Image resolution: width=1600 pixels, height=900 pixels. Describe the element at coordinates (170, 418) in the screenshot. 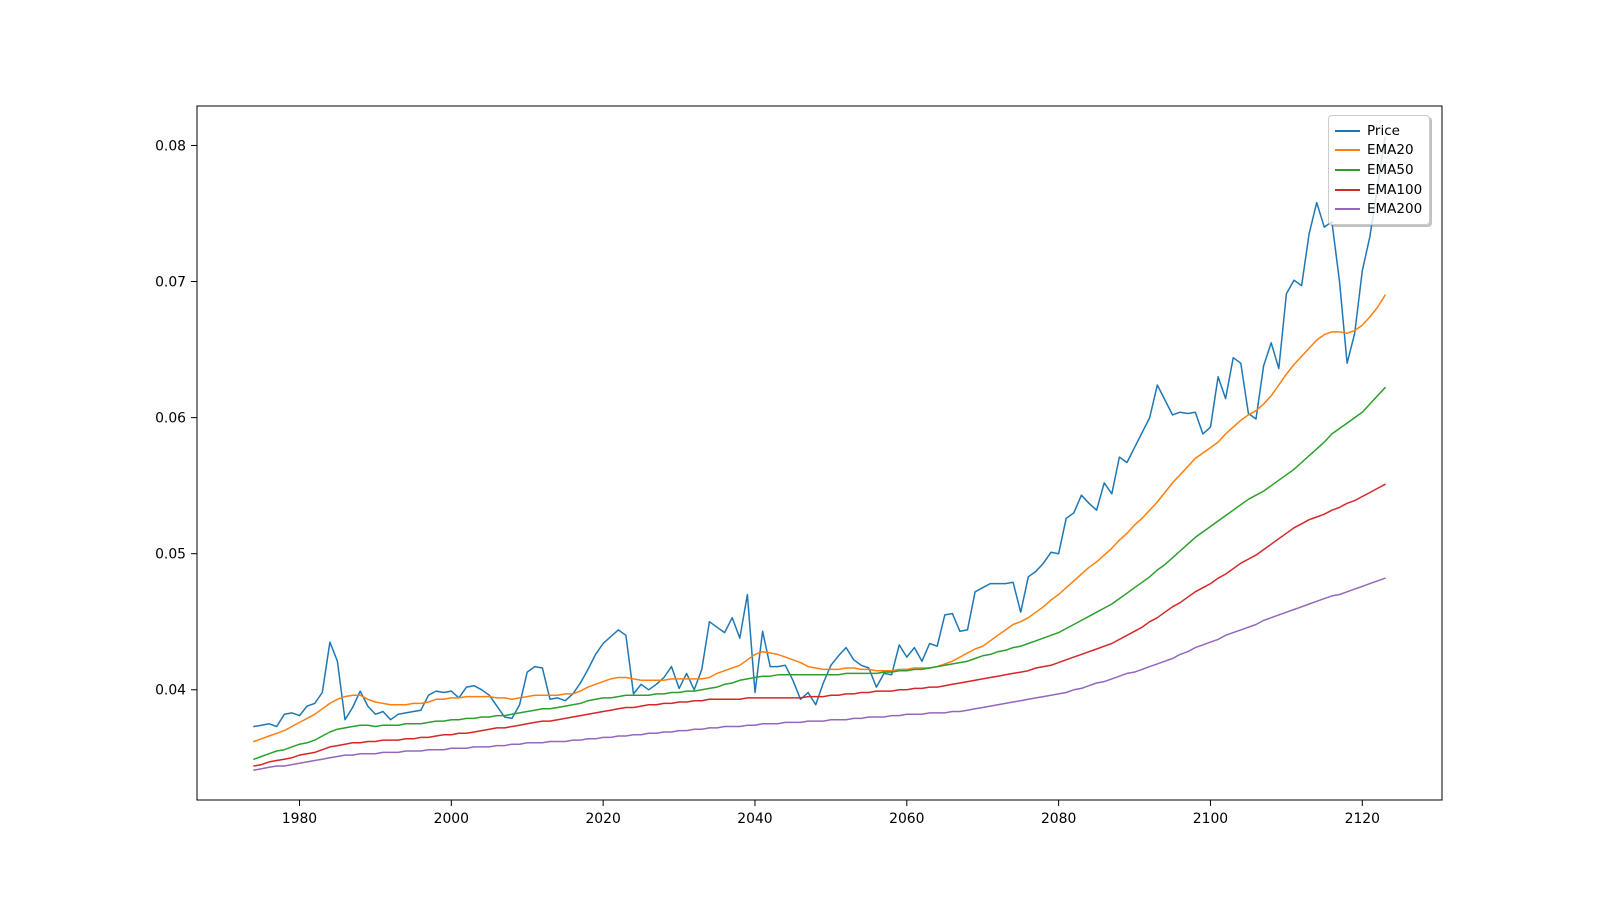

I see `y-tick-label: 0.06` at that location.